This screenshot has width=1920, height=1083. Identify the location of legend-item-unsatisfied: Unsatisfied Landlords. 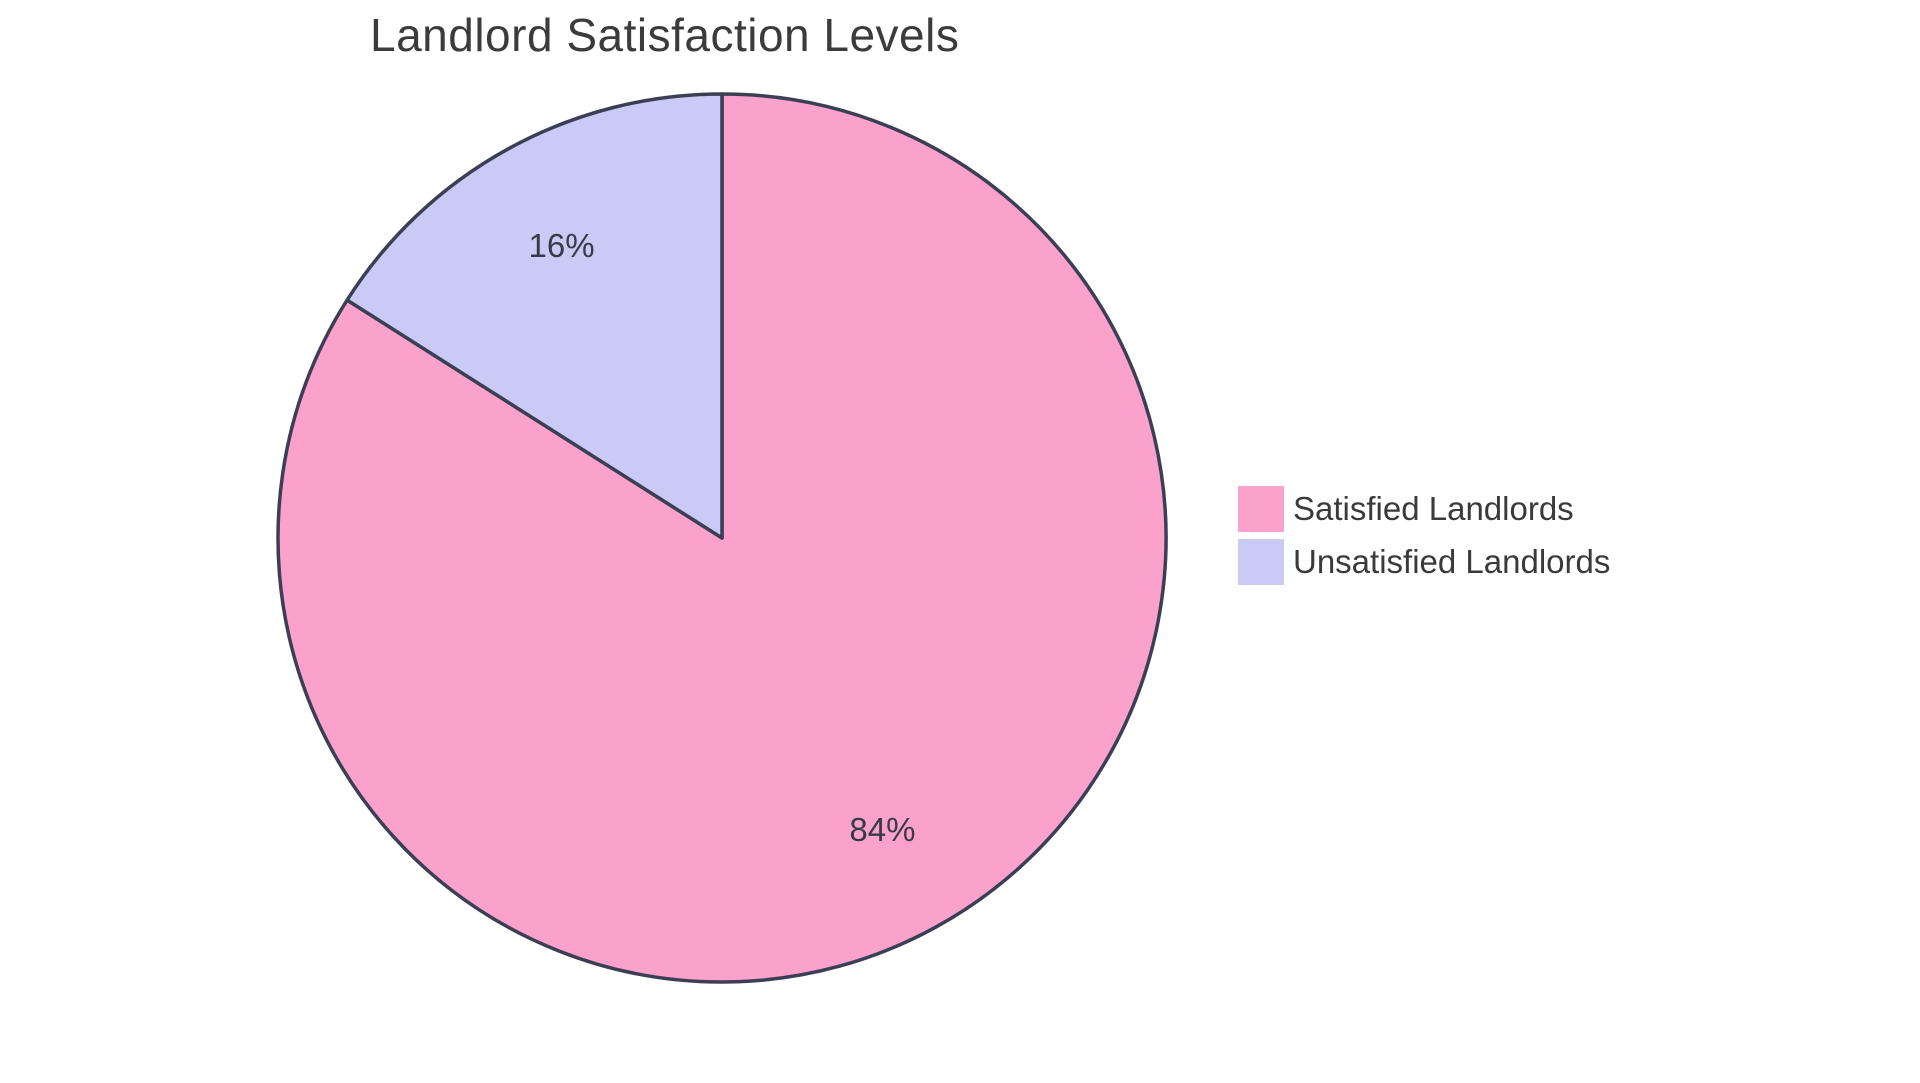
(1424, 562).